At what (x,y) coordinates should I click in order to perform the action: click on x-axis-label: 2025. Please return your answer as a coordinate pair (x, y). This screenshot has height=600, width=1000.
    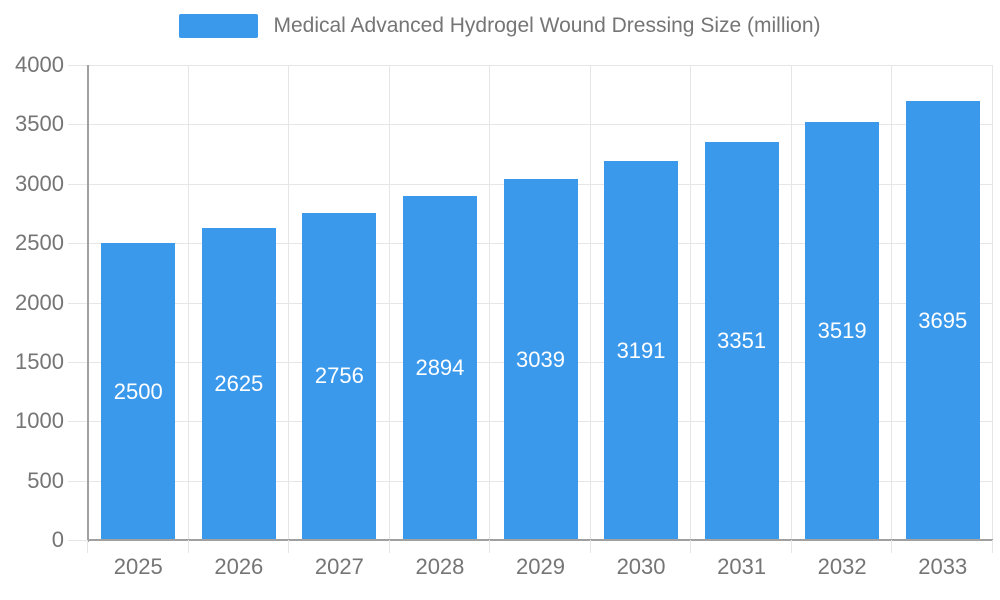
    Looking at the image, I should click on (138, 566).